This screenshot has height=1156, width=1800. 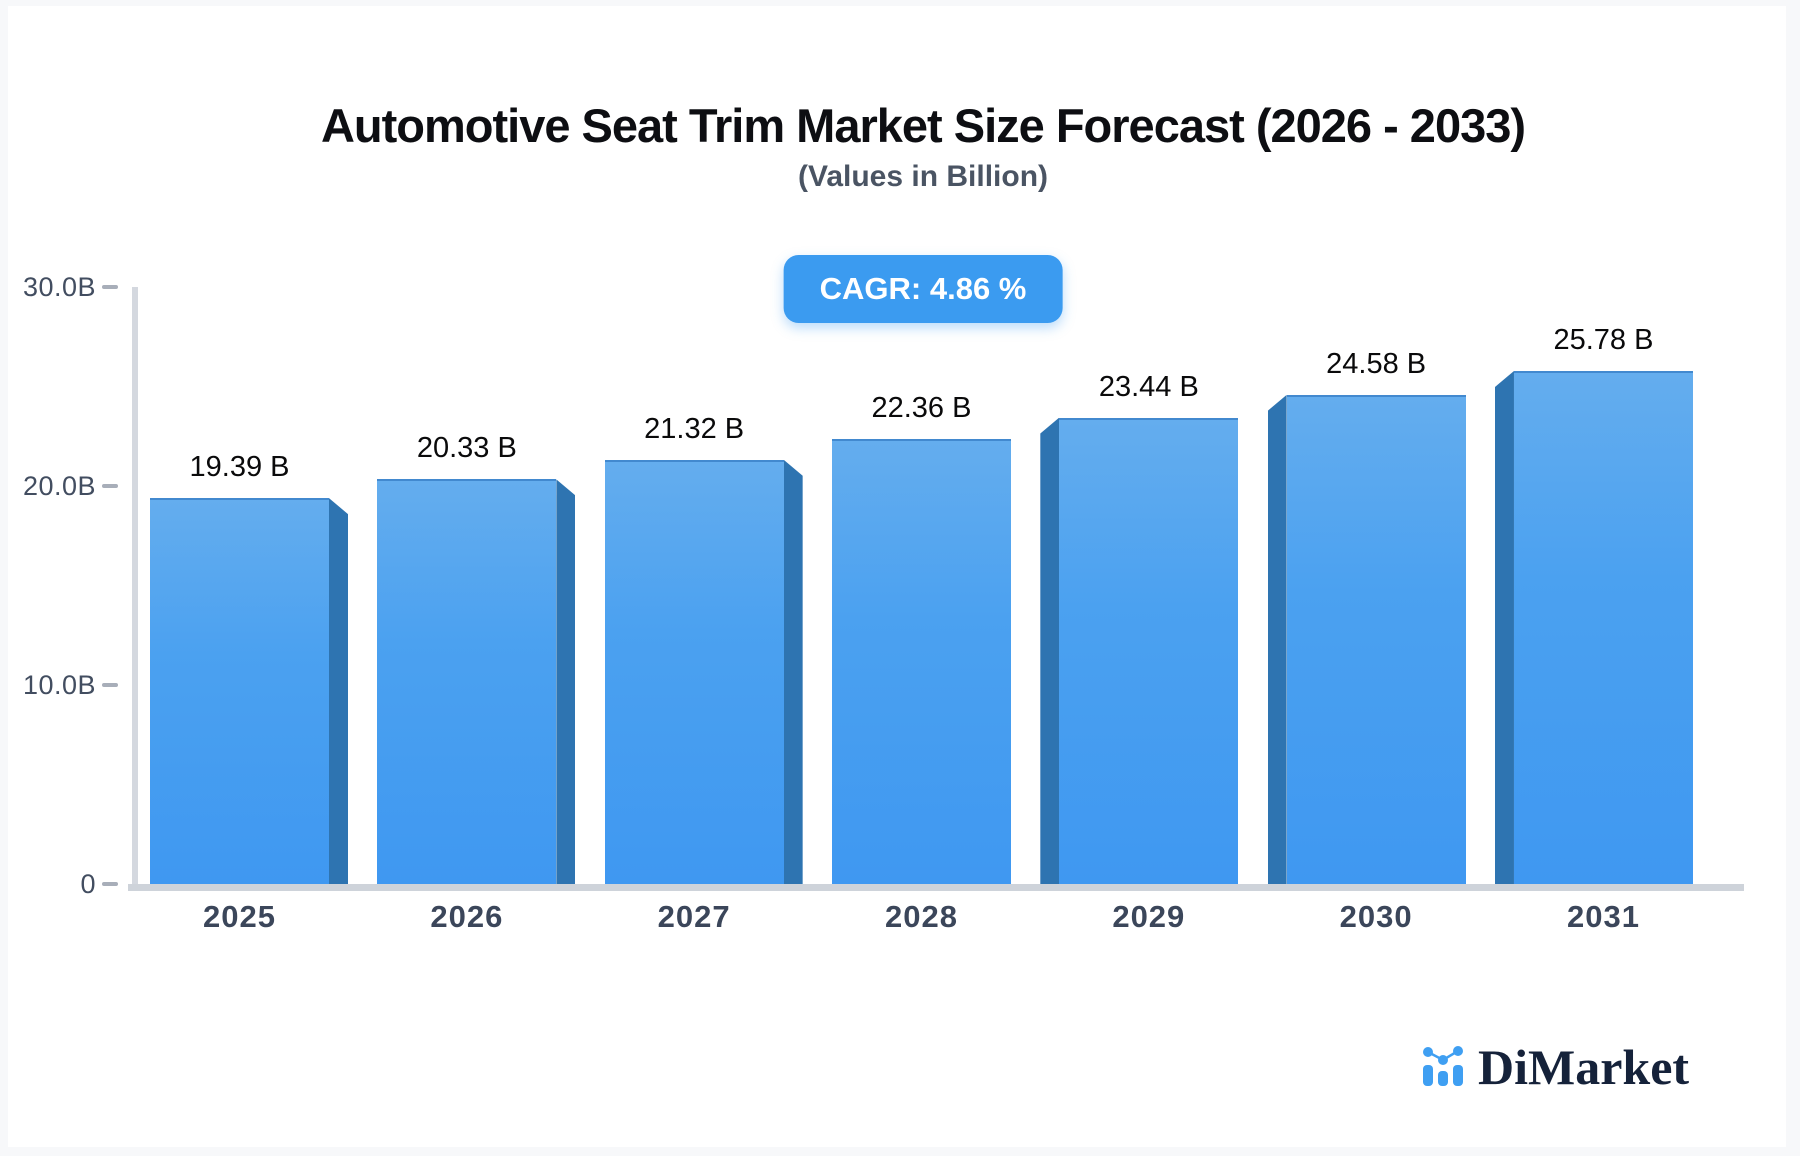 What do you see at coordinates (1376, 639) in the screenshot?
I see `bar-2030` at bounding box center [1376, 639].